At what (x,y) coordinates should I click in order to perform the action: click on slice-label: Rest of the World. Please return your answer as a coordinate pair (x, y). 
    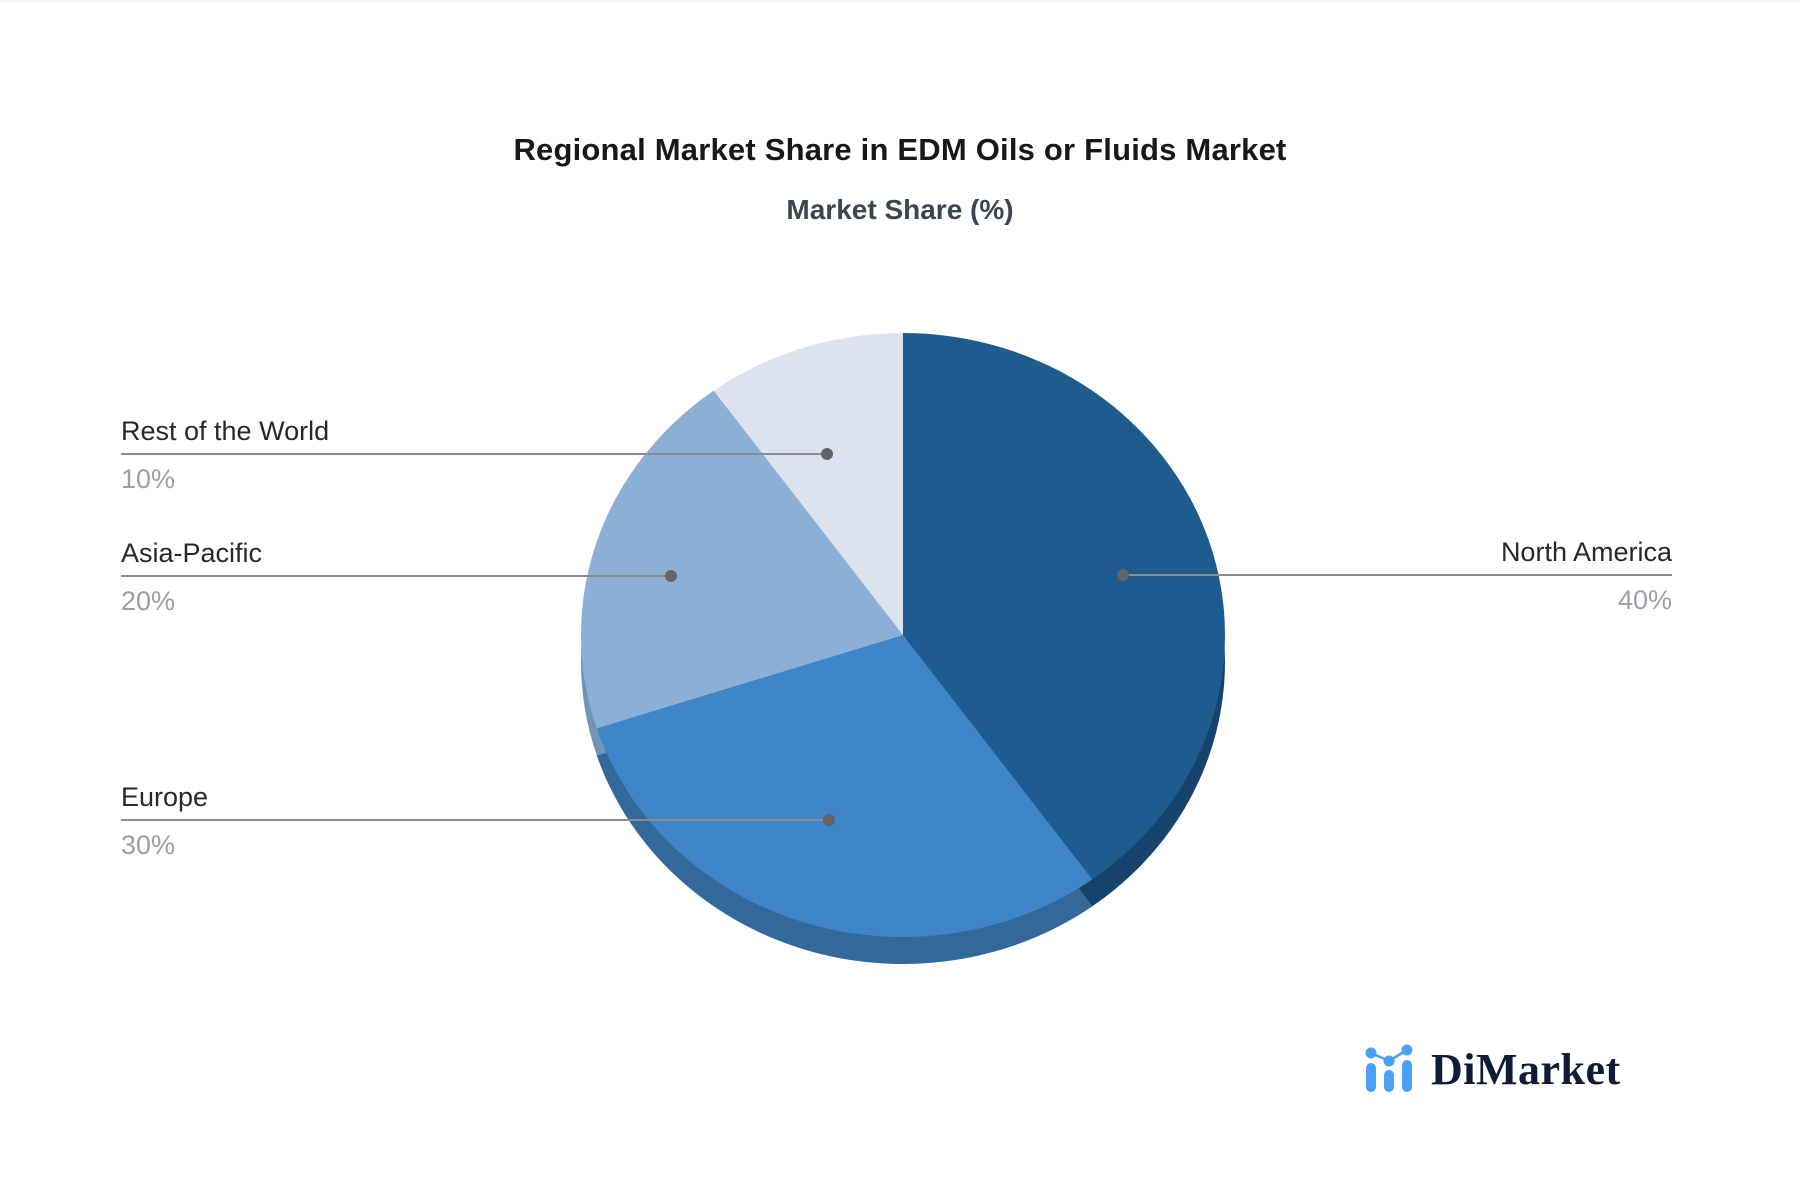
    Looking at the image, I should click on (225, 431).